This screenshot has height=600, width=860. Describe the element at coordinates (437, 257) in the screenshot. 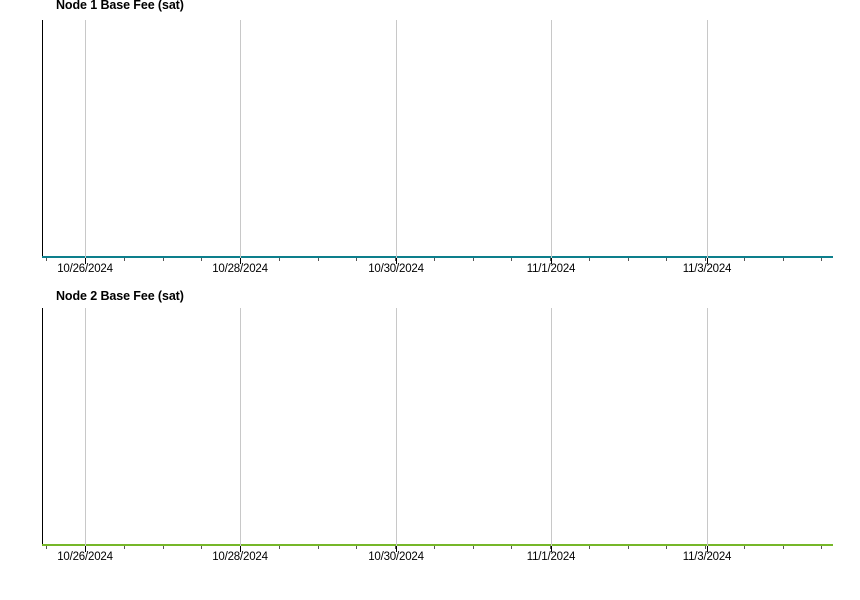

I see `chart-1-series-line` at that location.